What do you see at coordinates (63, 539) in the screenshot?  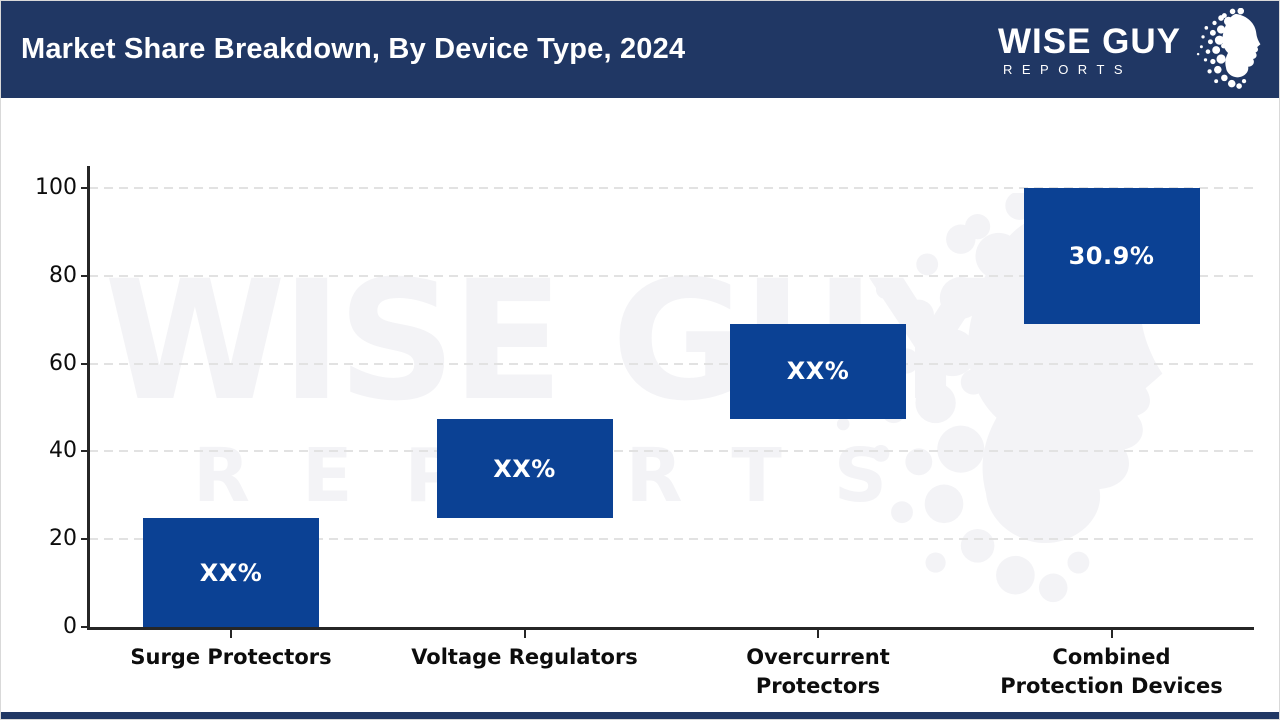 I see `y-tick-label: 20` at bounding box center [63, 539].